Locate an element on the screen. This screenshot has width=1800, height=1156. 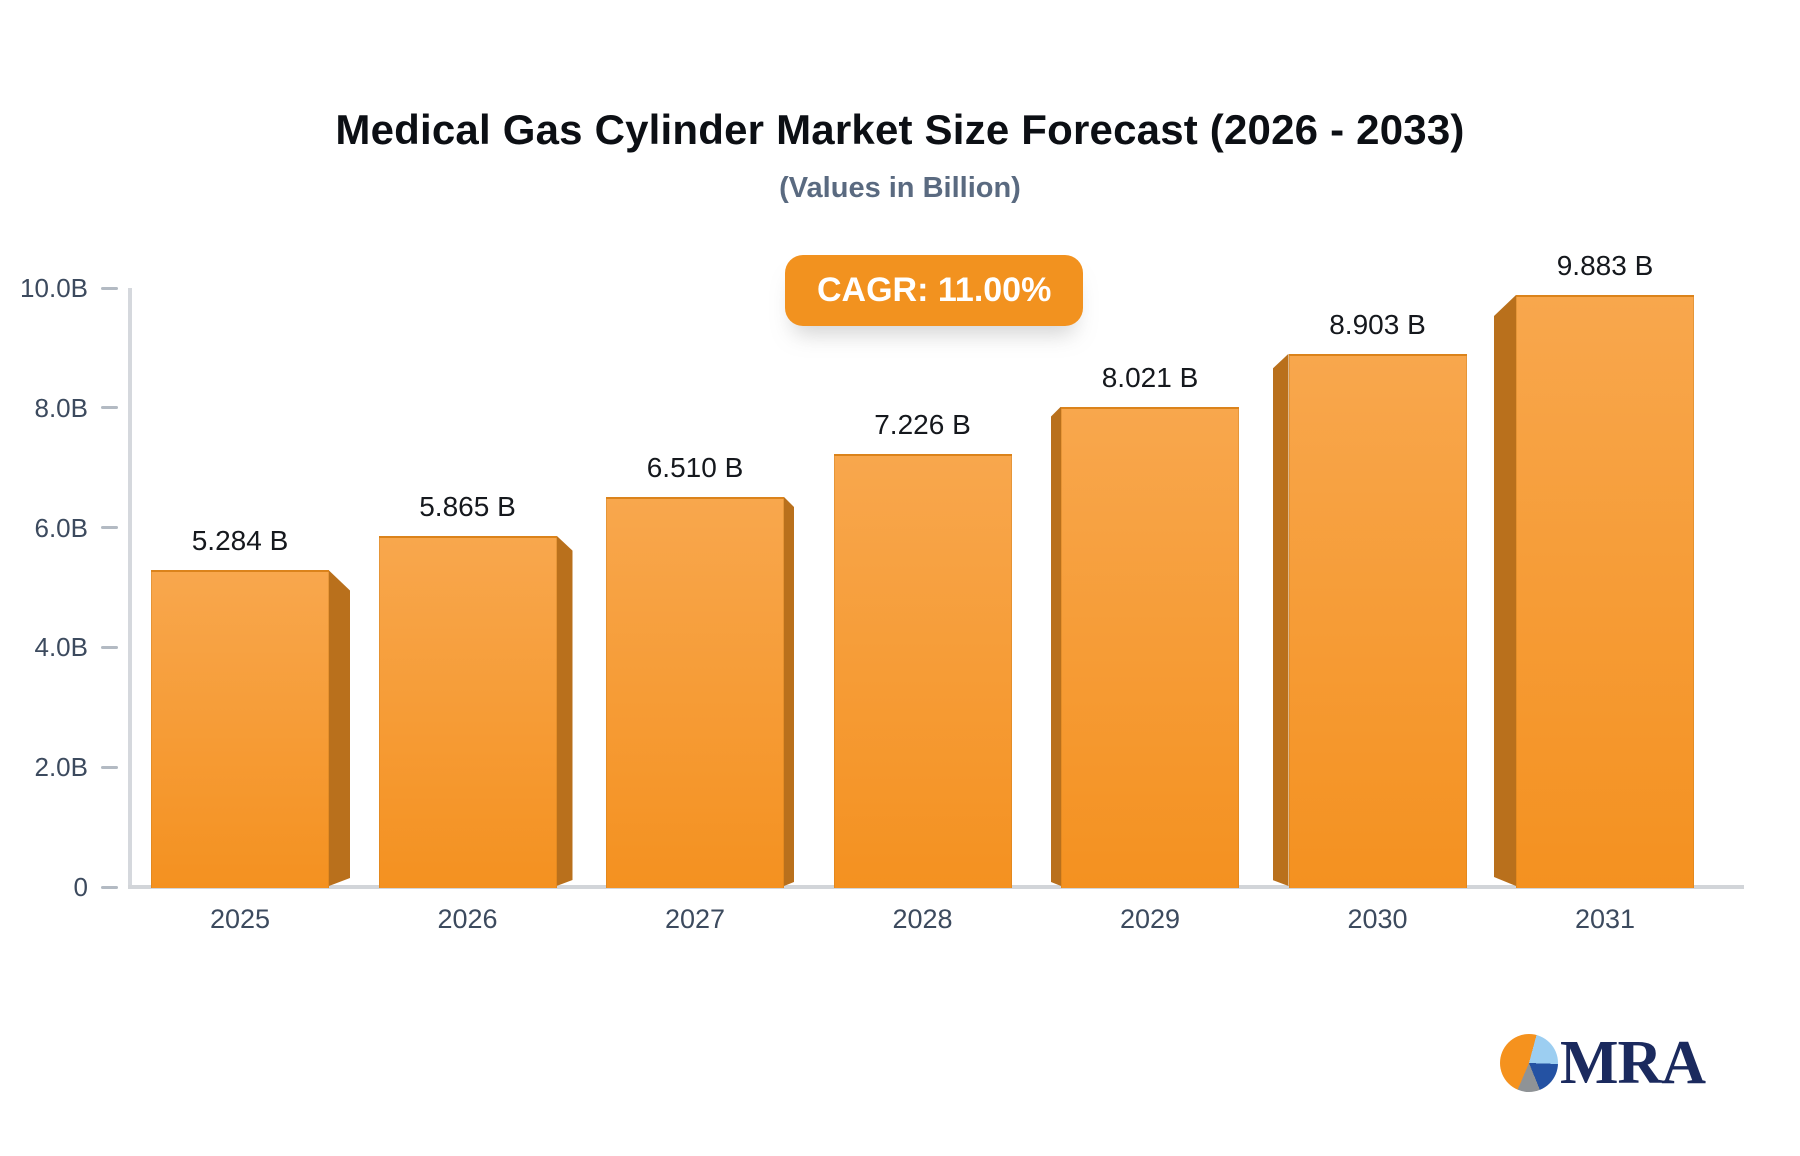
cagr-badge: CAGR: 11.00% is located at coordinates (934, 290).